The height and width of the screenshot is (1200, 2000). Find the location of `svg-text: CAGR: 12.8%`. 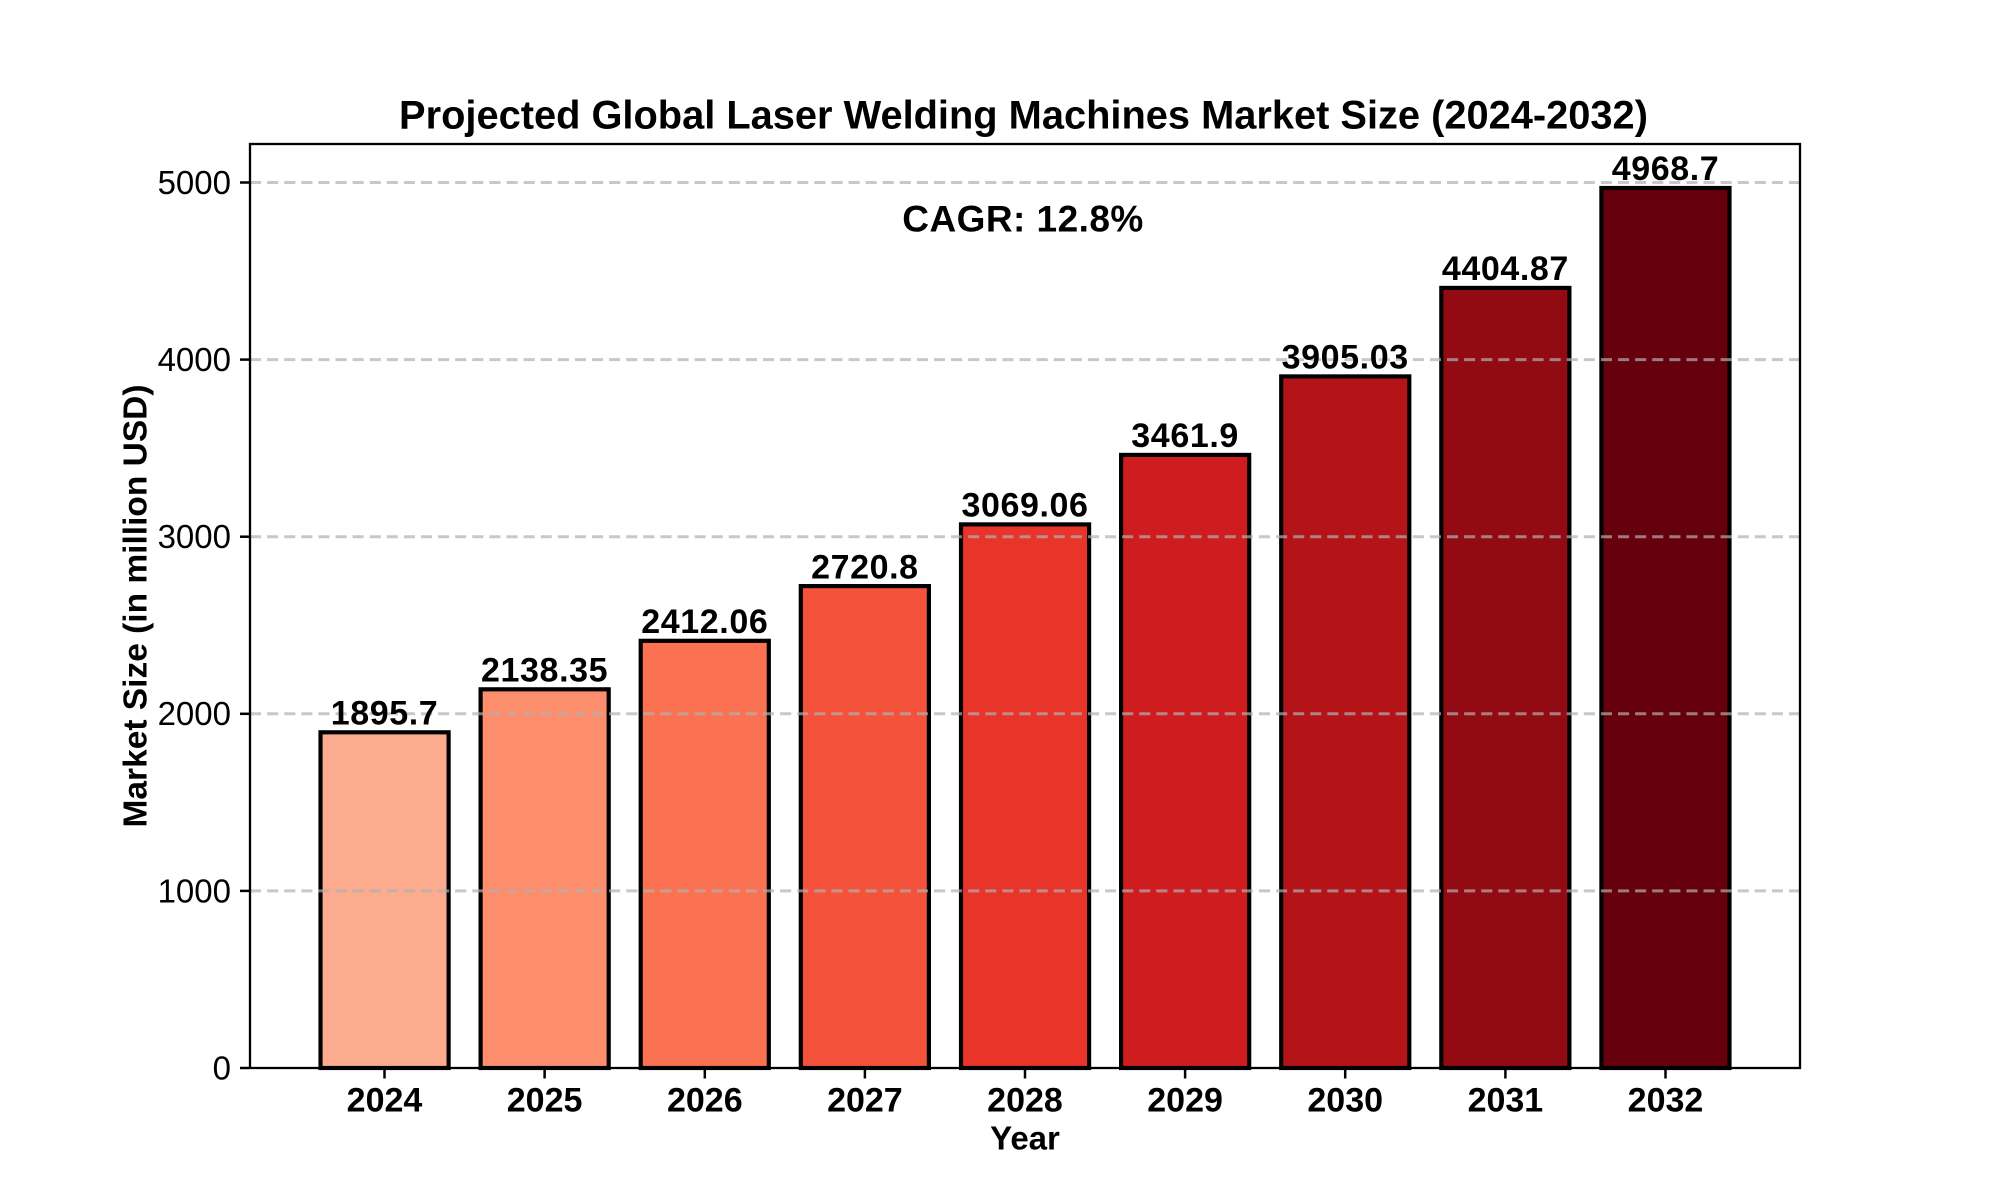

svg-text: CAGR: 12.8% is located at coordinates (1022, 219).